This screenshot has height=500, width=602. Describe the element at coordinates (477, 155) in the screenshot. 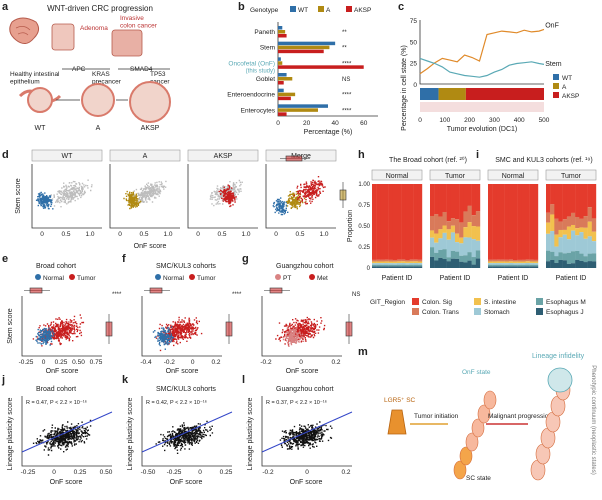

I see `panel-letter-i: i` at that location.